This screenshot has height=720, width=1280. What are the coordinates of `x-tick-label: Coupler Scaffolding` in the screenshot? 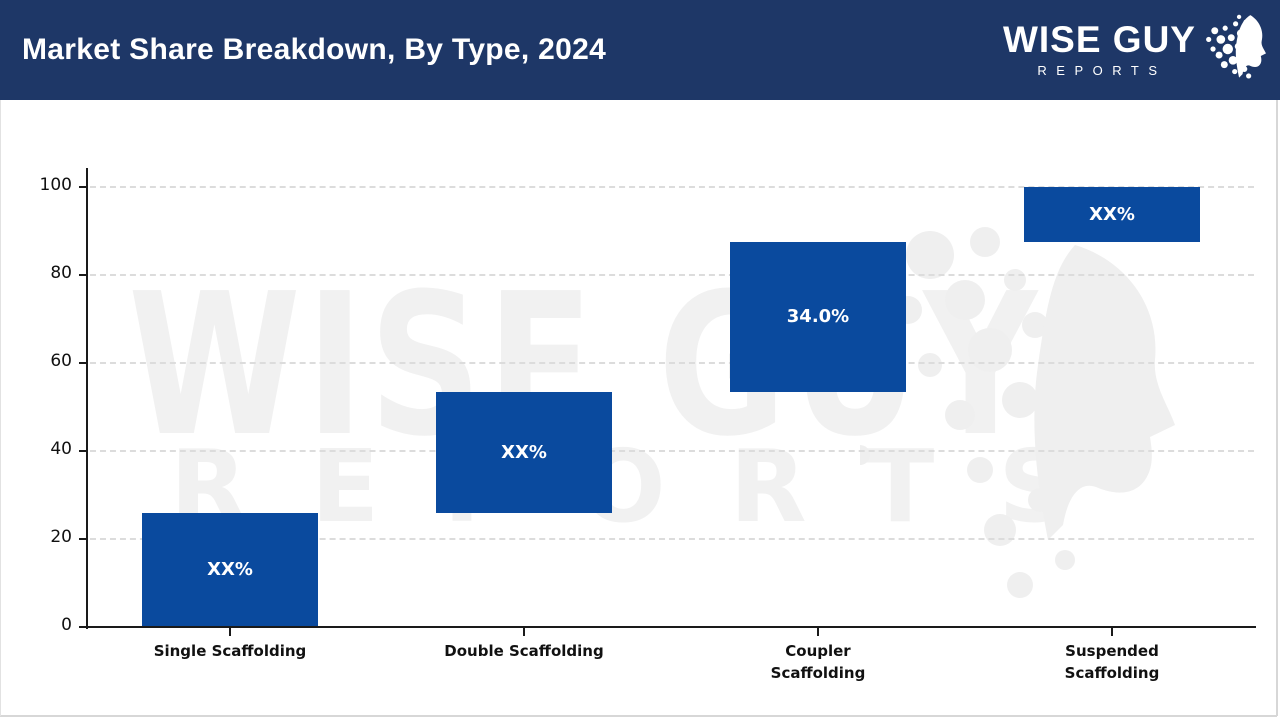 It's located at (818, 662).